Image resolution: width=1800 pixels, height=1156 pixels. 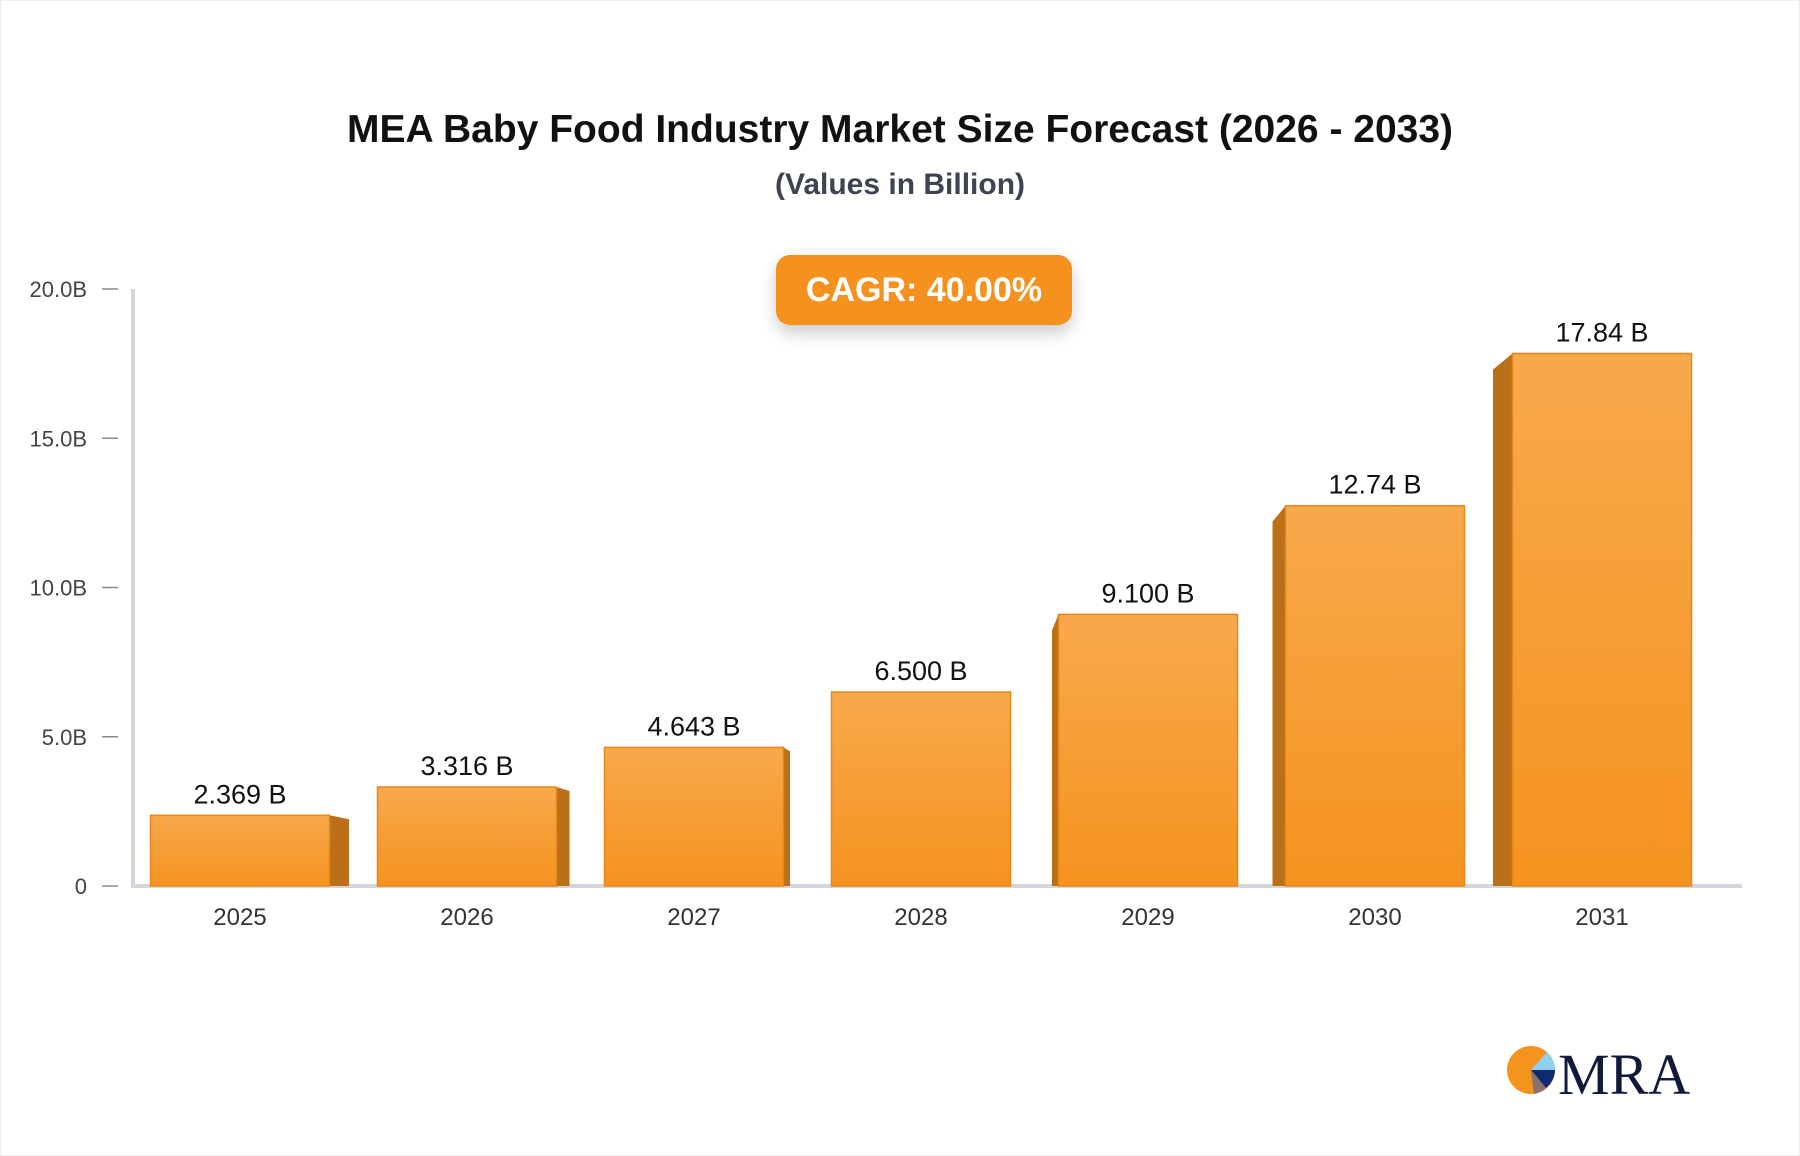 I want to click on bar-group: 4.643 B 2027, so click(x=696, y=821).